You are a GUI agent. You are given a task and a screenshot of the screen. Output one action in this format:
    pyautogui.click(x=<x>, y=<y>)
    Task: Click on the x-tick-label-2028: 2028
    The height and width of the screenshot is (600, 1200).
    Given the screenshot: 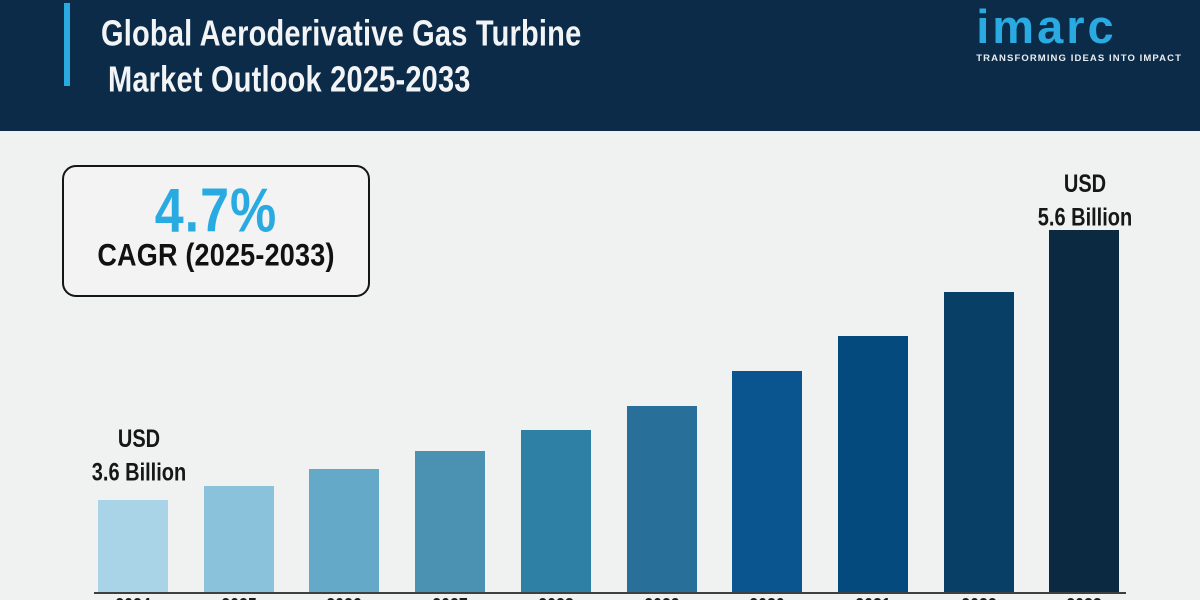 What is the action you would take?
    pyautogui.click(x=556, y=598)
    